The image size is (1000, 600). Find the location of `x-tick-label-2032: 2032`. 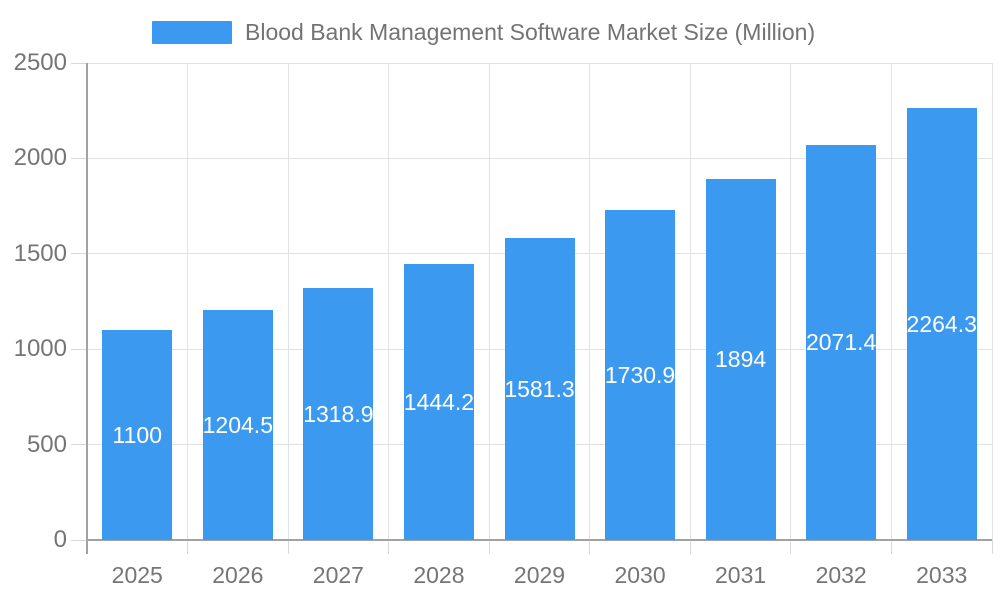

x-tick-label-2032: 2032 is located at coordinates (841, 575).